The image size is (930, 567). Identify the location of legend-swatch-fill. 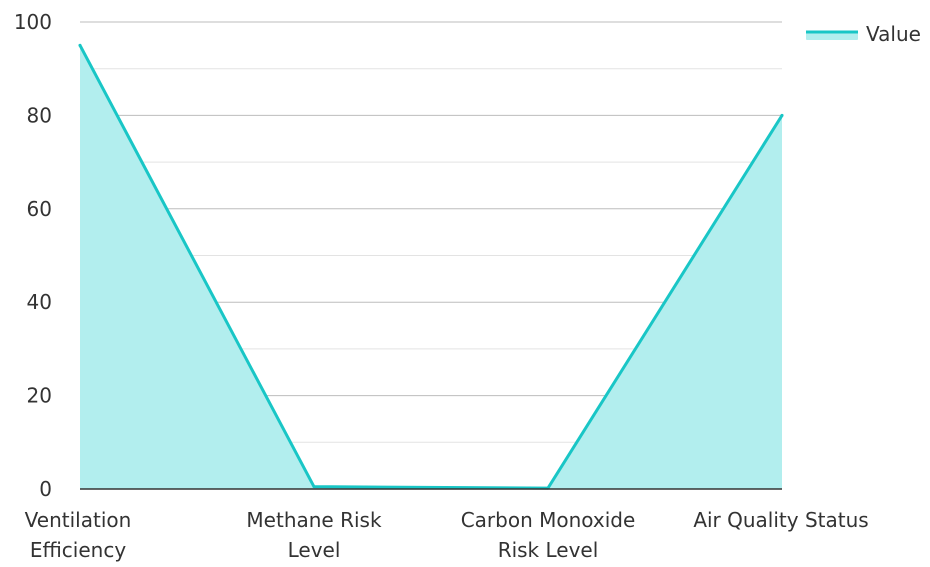
(832, 36).